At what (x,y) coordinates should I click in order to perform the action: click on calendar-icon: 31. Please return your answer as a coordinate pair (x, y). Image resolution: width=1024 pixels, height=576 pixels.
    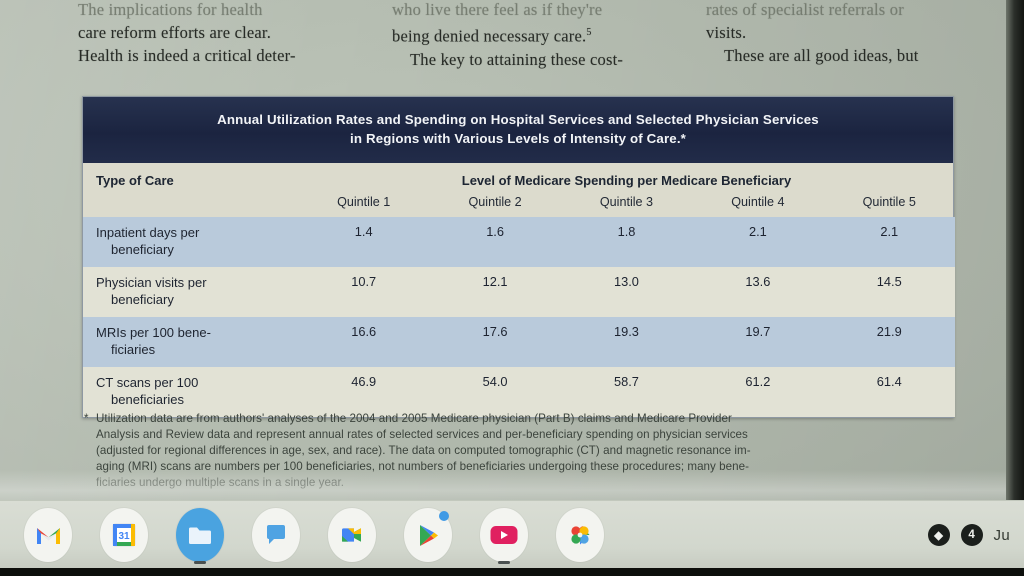
    Looking at the image, I should click on (124, 535).